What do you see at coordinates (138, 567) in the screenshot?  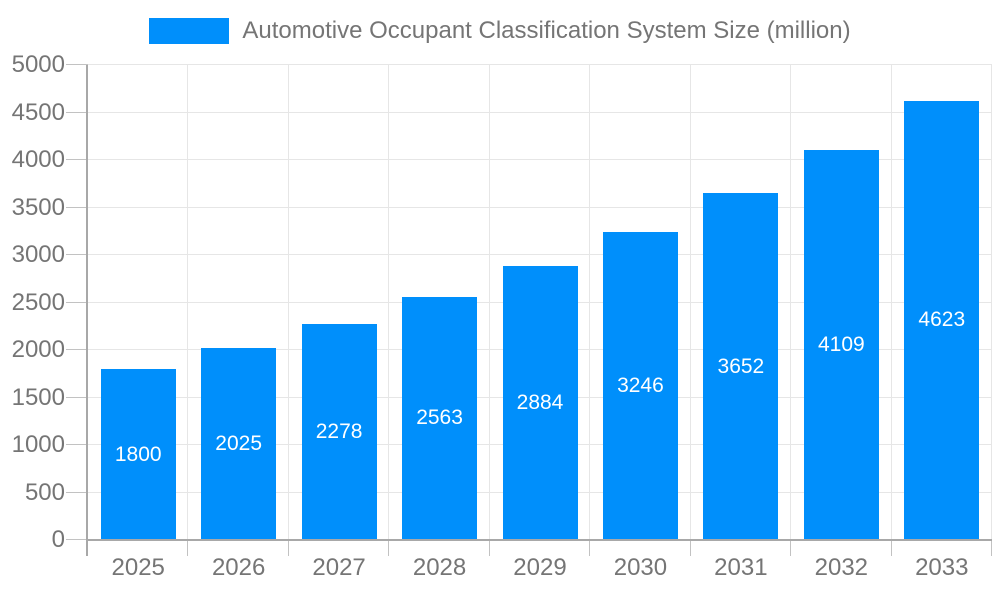 I see `x-axis-tick-label: 2025` at bounding box center [138, 567].